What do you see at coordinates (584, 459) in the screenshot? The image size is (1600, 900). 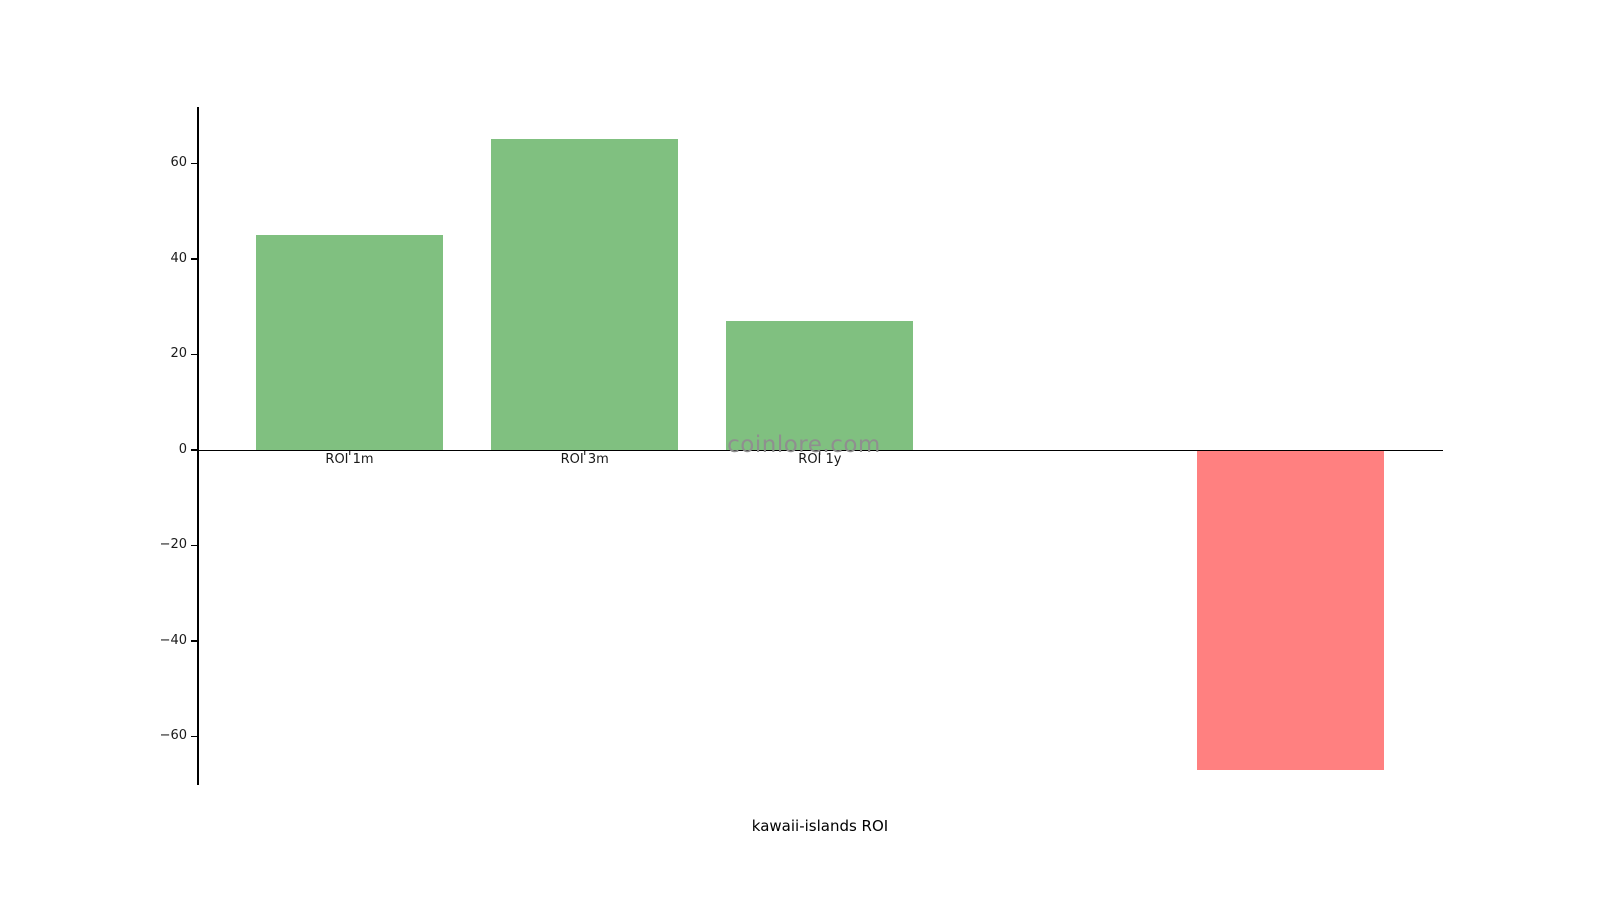 I see `x-tick-label: ROI 3m` at bounding box center [584, 459].